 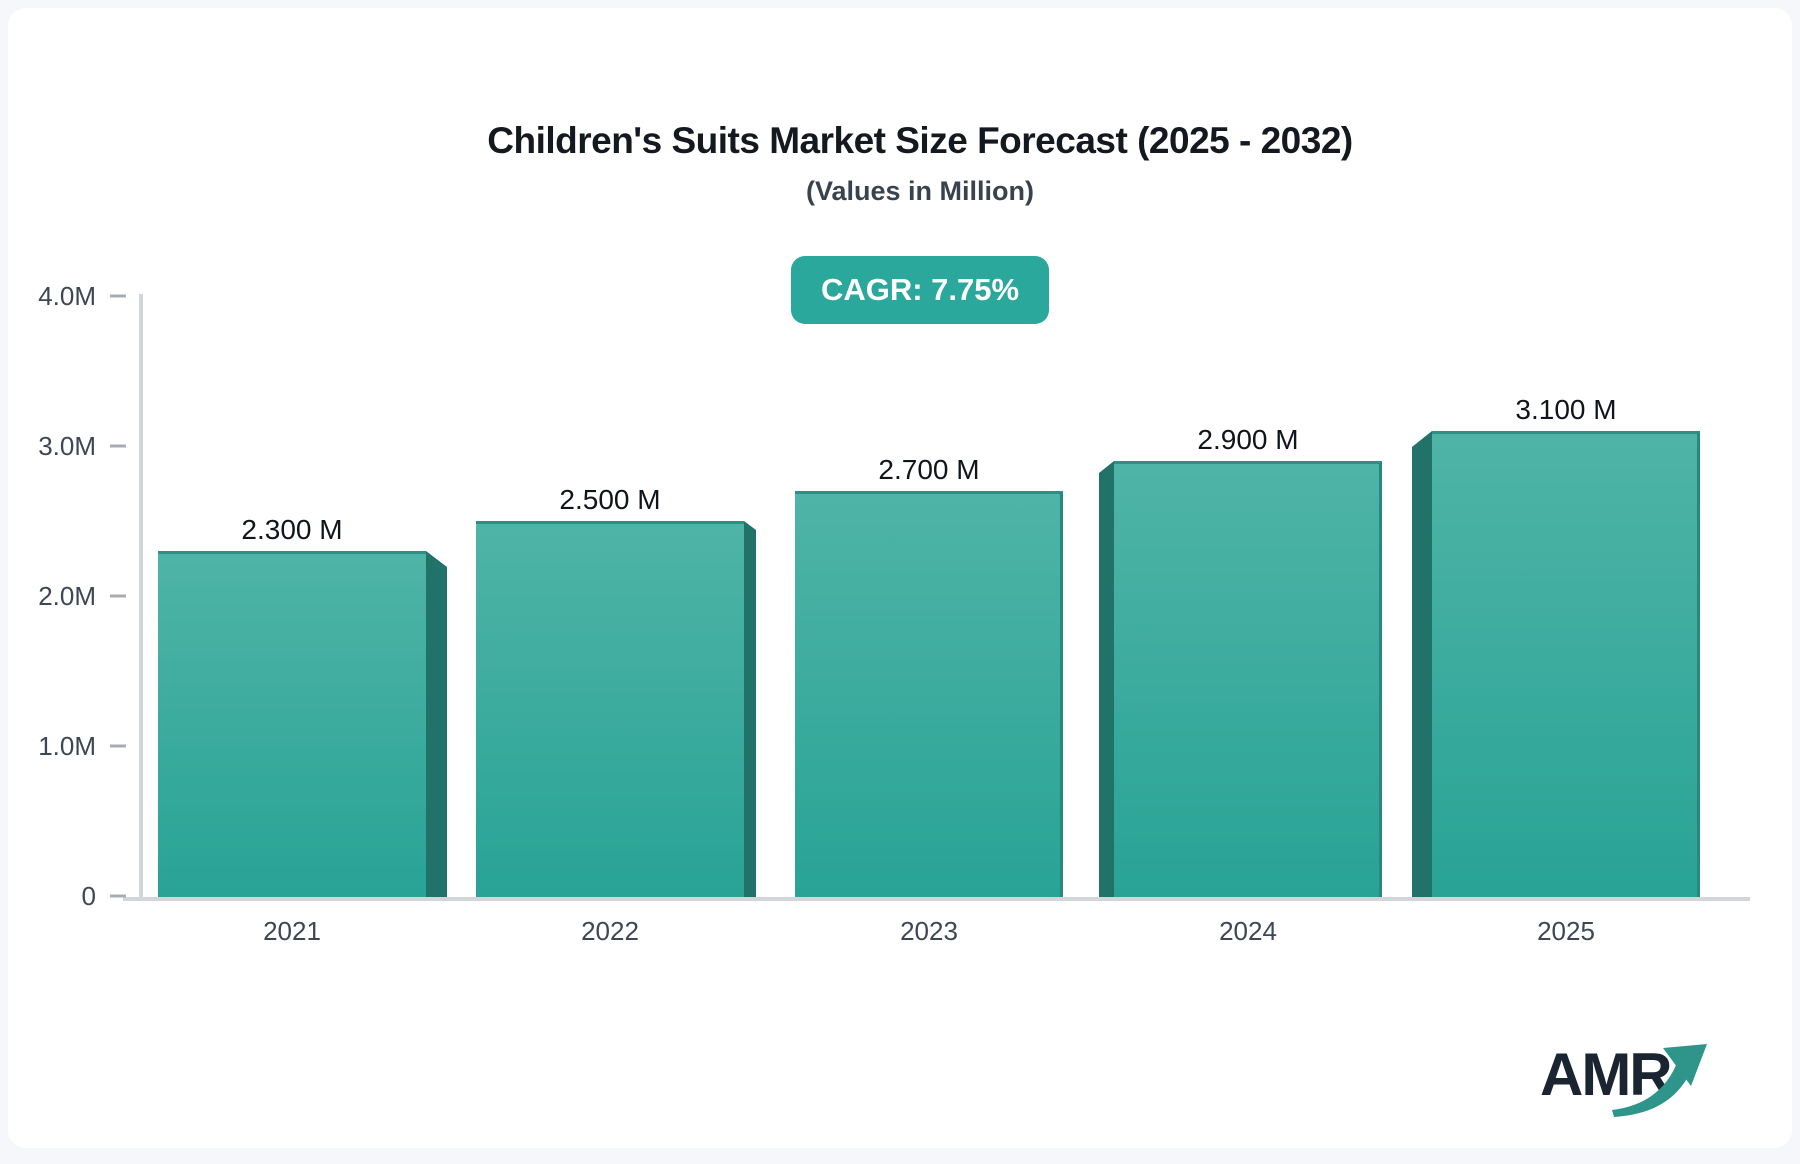 What do you see at coordinates (89, 896) in the screenshot?
I see `y-tick-label: 0` at bounding box center [89, 896].